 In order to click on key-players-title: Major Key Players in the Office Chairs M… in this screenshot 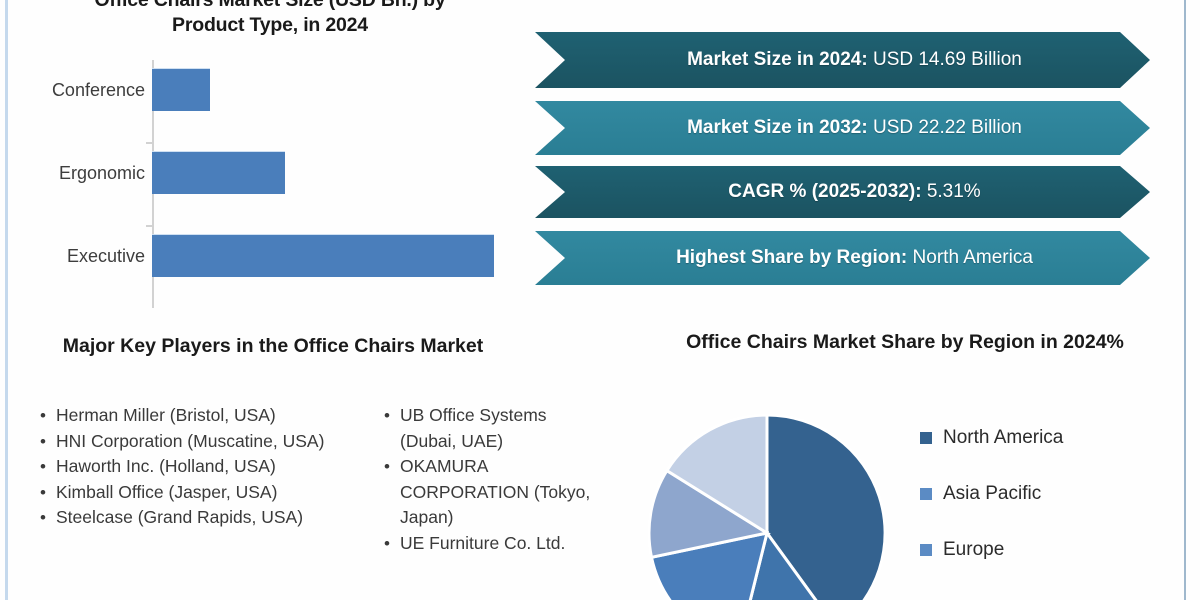, I will do `click(273, 346)`.